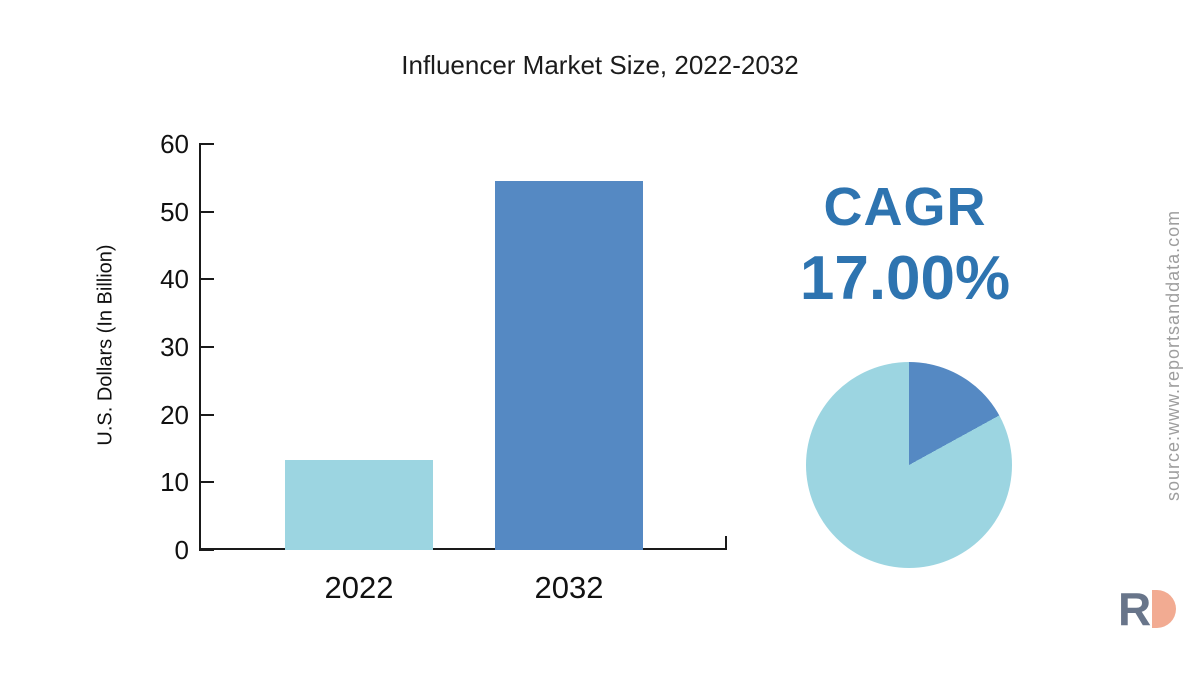  Describe the element at coordinates (174, 144) in the screenshot. I see `y-tick-label: 60` at that location.